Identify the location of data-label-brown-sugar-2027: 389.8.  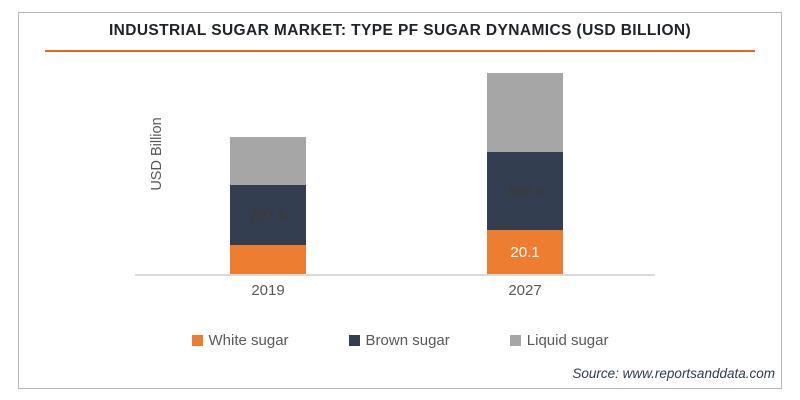
(525, 191).